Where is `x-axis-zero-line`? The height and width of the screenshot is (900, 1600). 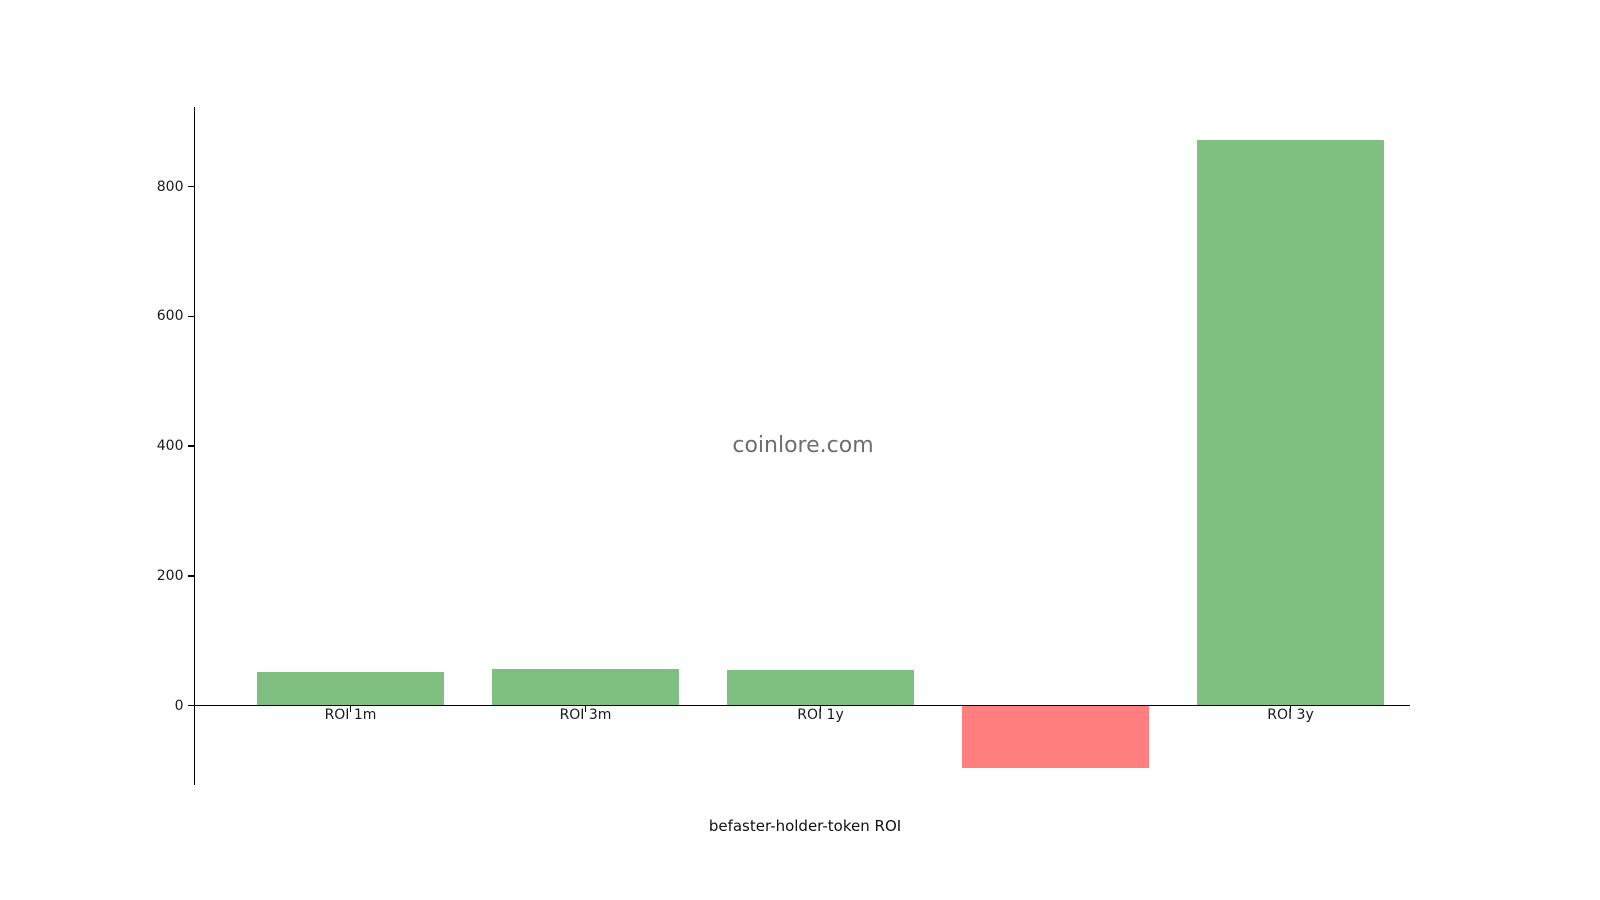
x-axis-zero-line is located at coordinates (801, 705).